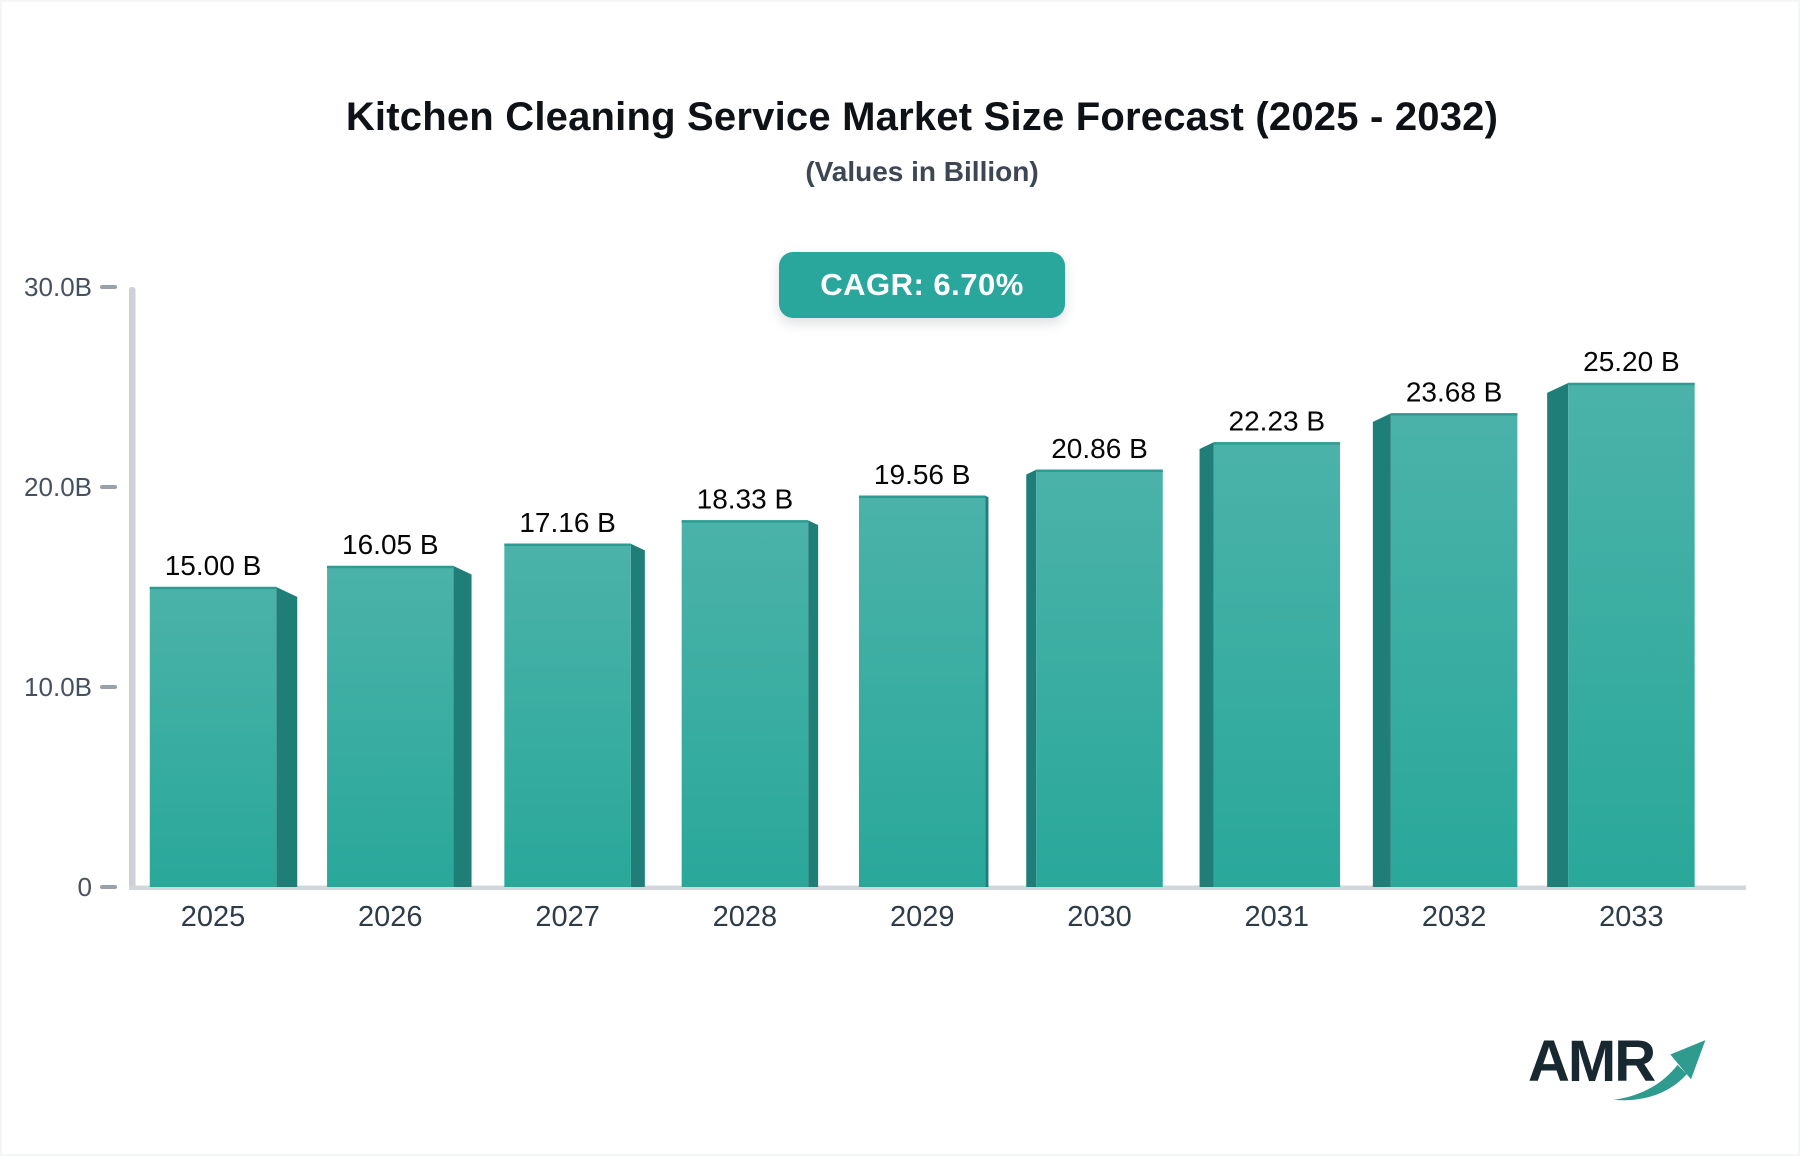 This screenshot has width=1800, height=1156. What do you see at coordinates (745, 703) in the screenshot?
I see `bar-face-2028` at bounding box center [745, 703].